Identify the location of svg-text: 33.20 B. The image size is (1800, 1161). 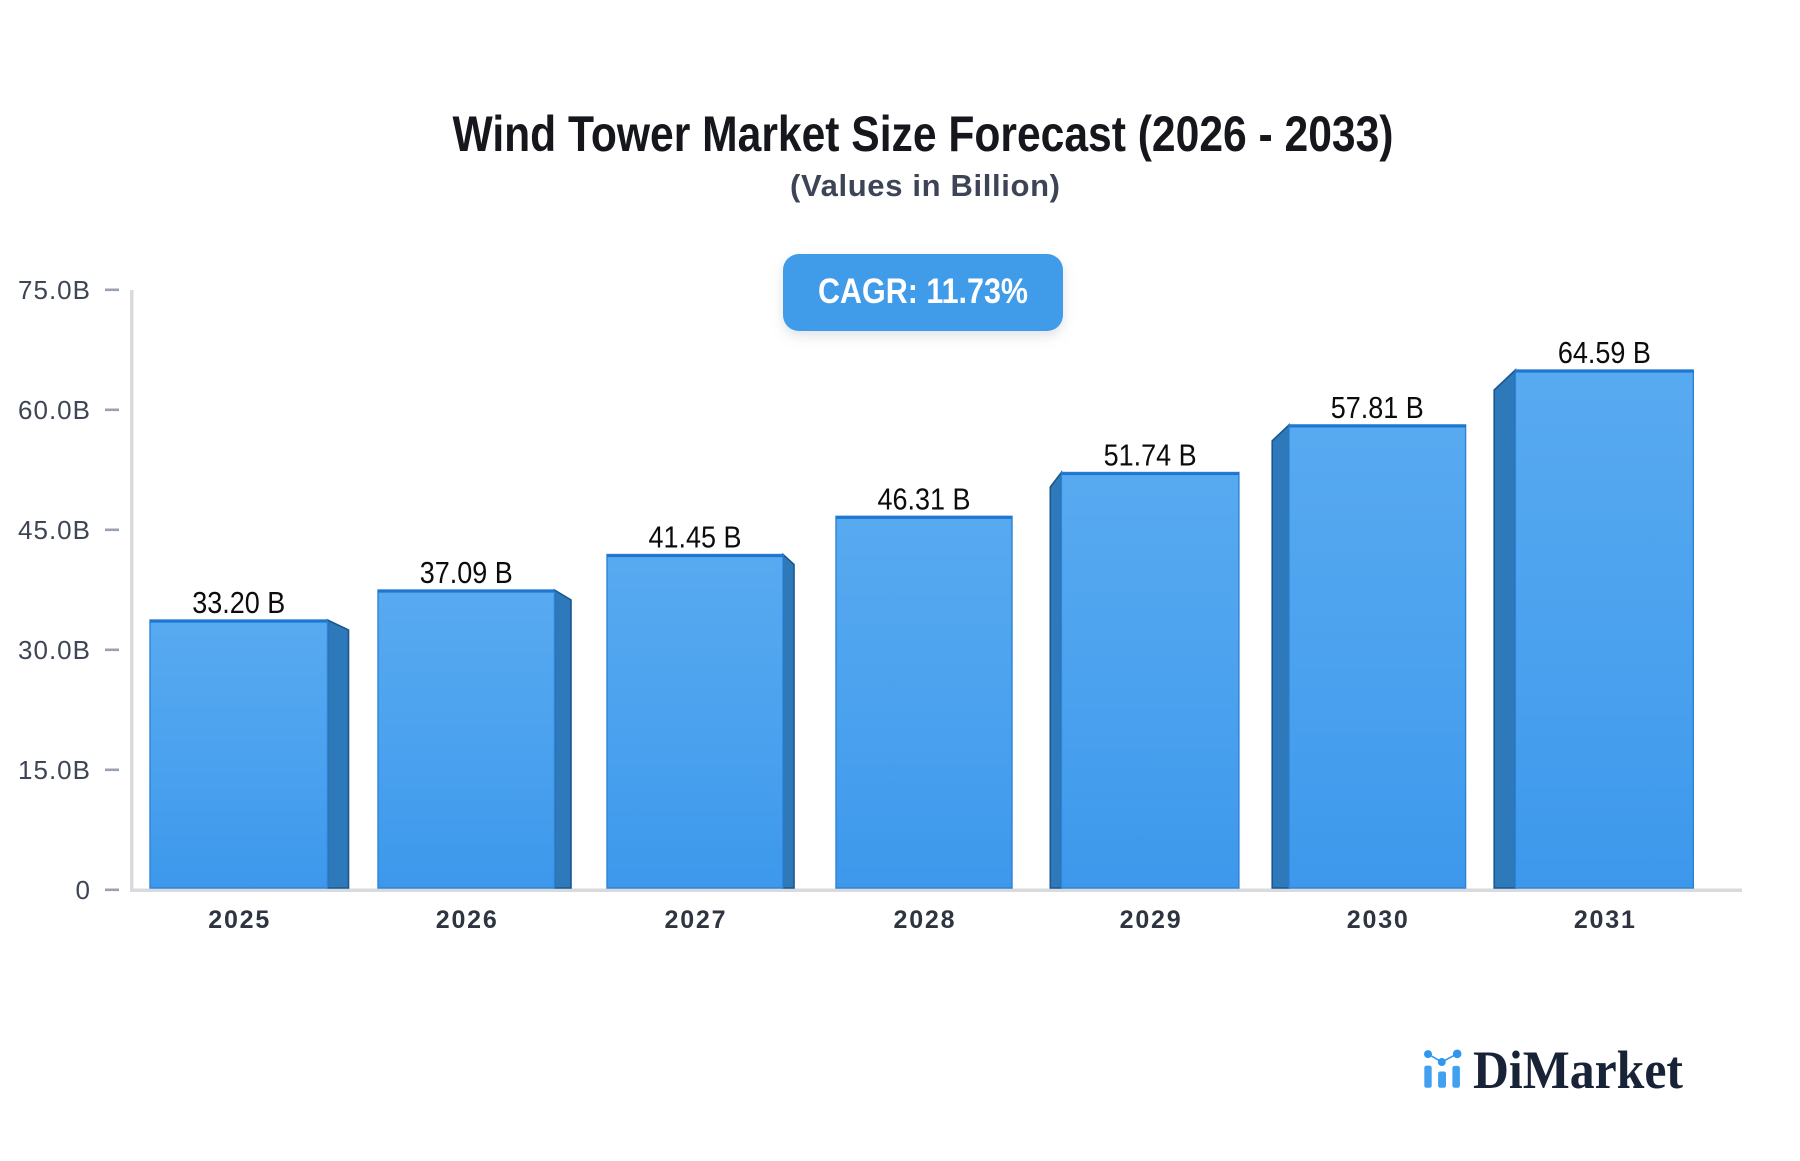
(238, 602).